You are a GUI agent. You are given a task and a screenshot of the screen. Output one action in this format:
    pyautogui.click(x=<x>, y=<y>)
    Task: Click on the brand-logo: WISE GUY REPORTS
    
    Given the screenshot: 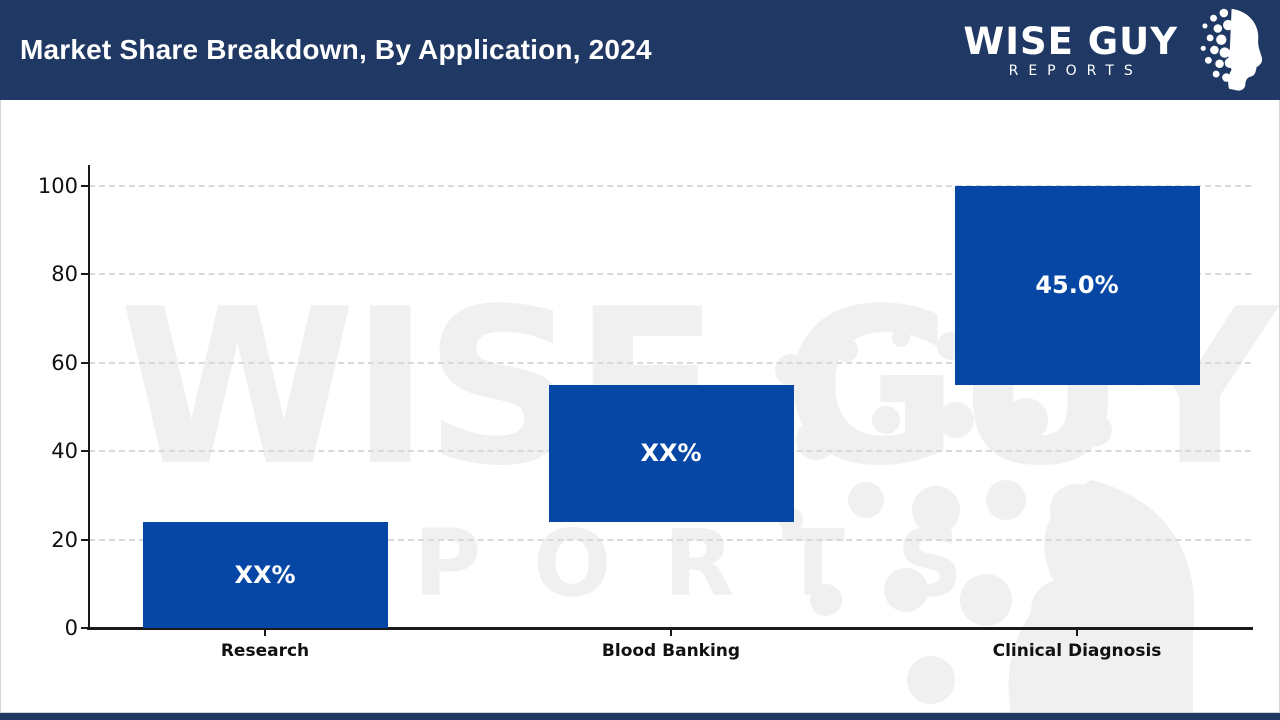 What is the action you would take?
    pyautogui.click(x=1121, y=50)
    